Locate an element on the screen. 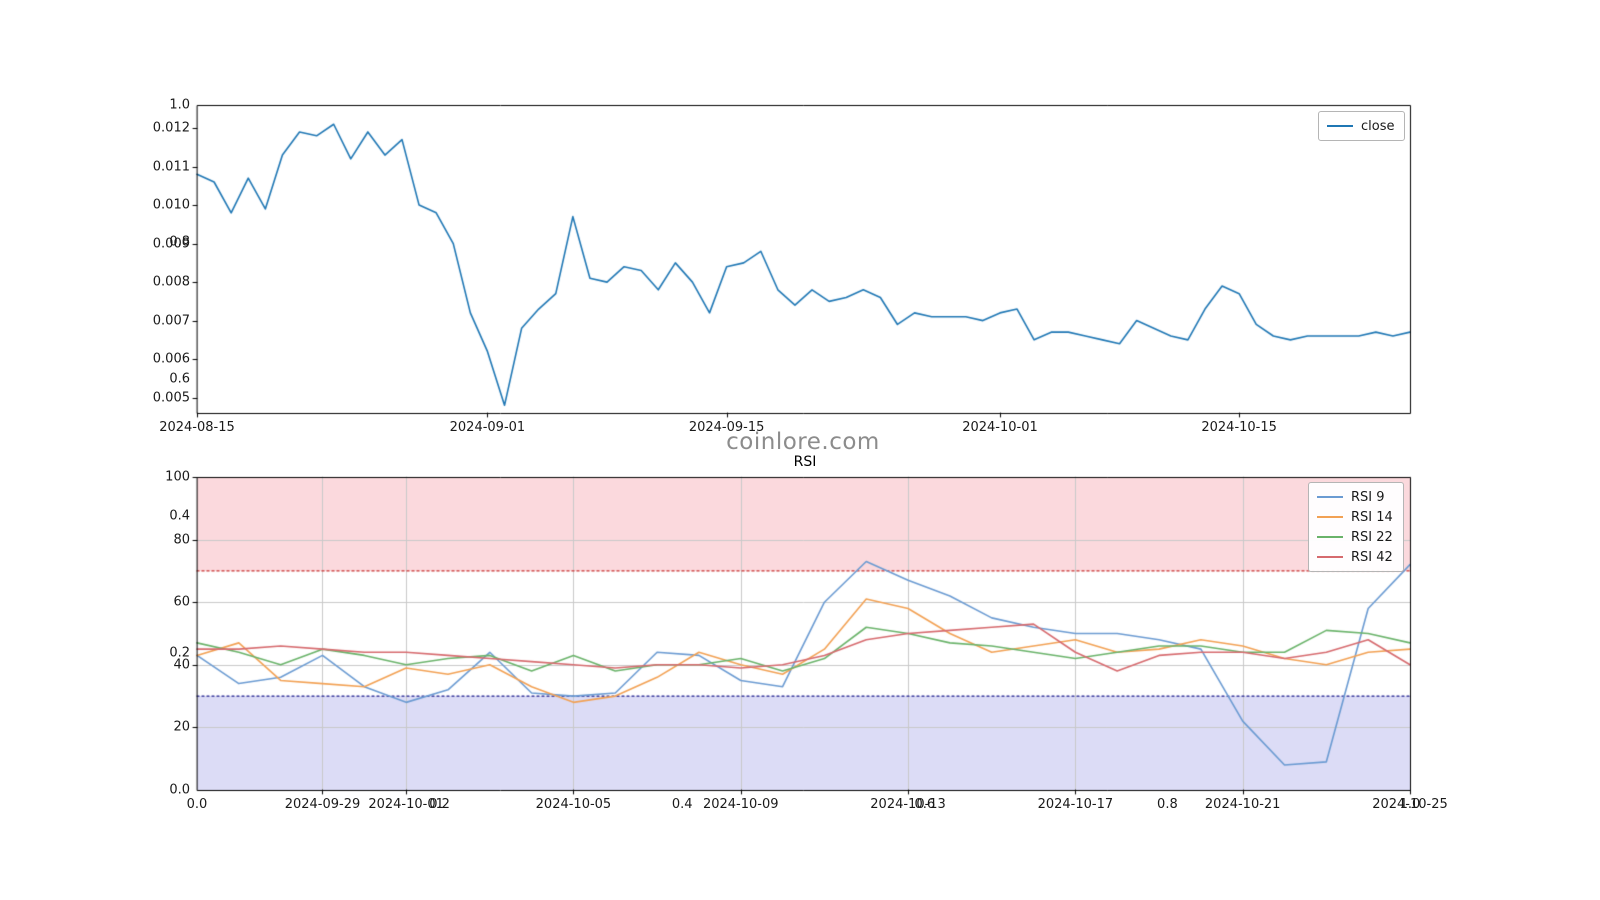  legend-close: close is located at coordinates (1362, 126).